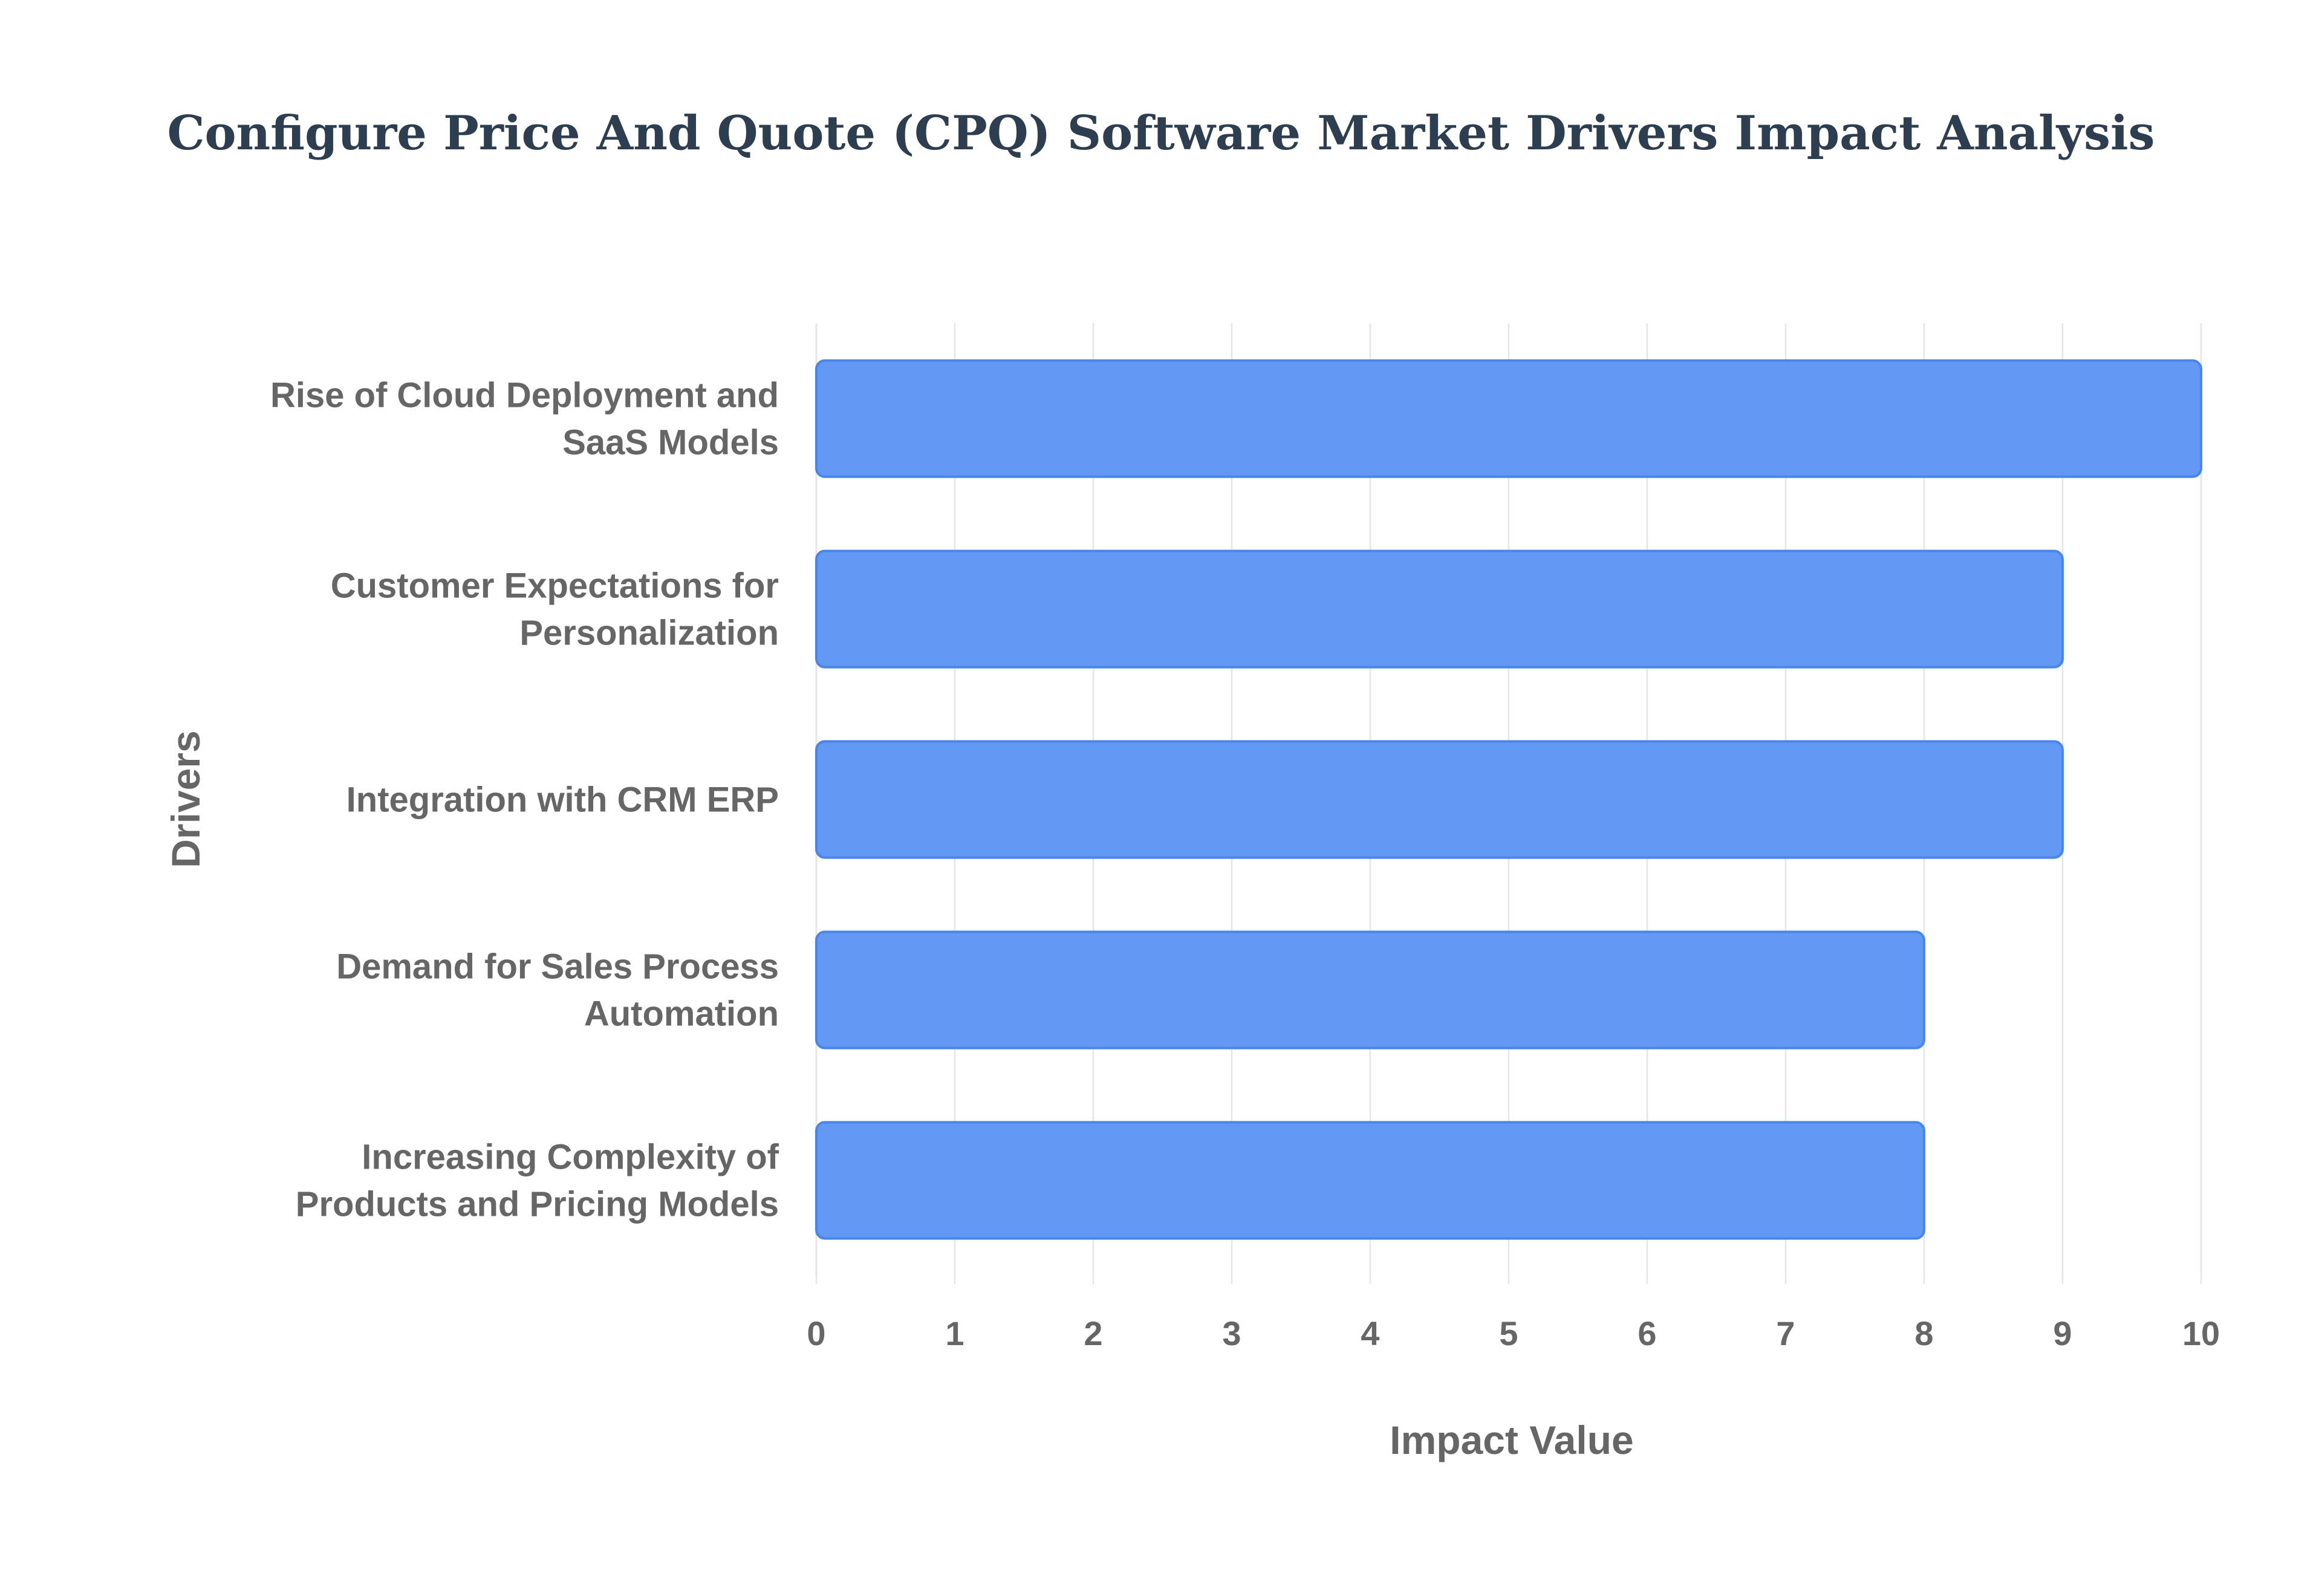  Describe the element at coordinates (1508, 1333) in the screenshot. I see `x-tick-label: 5` at that location.